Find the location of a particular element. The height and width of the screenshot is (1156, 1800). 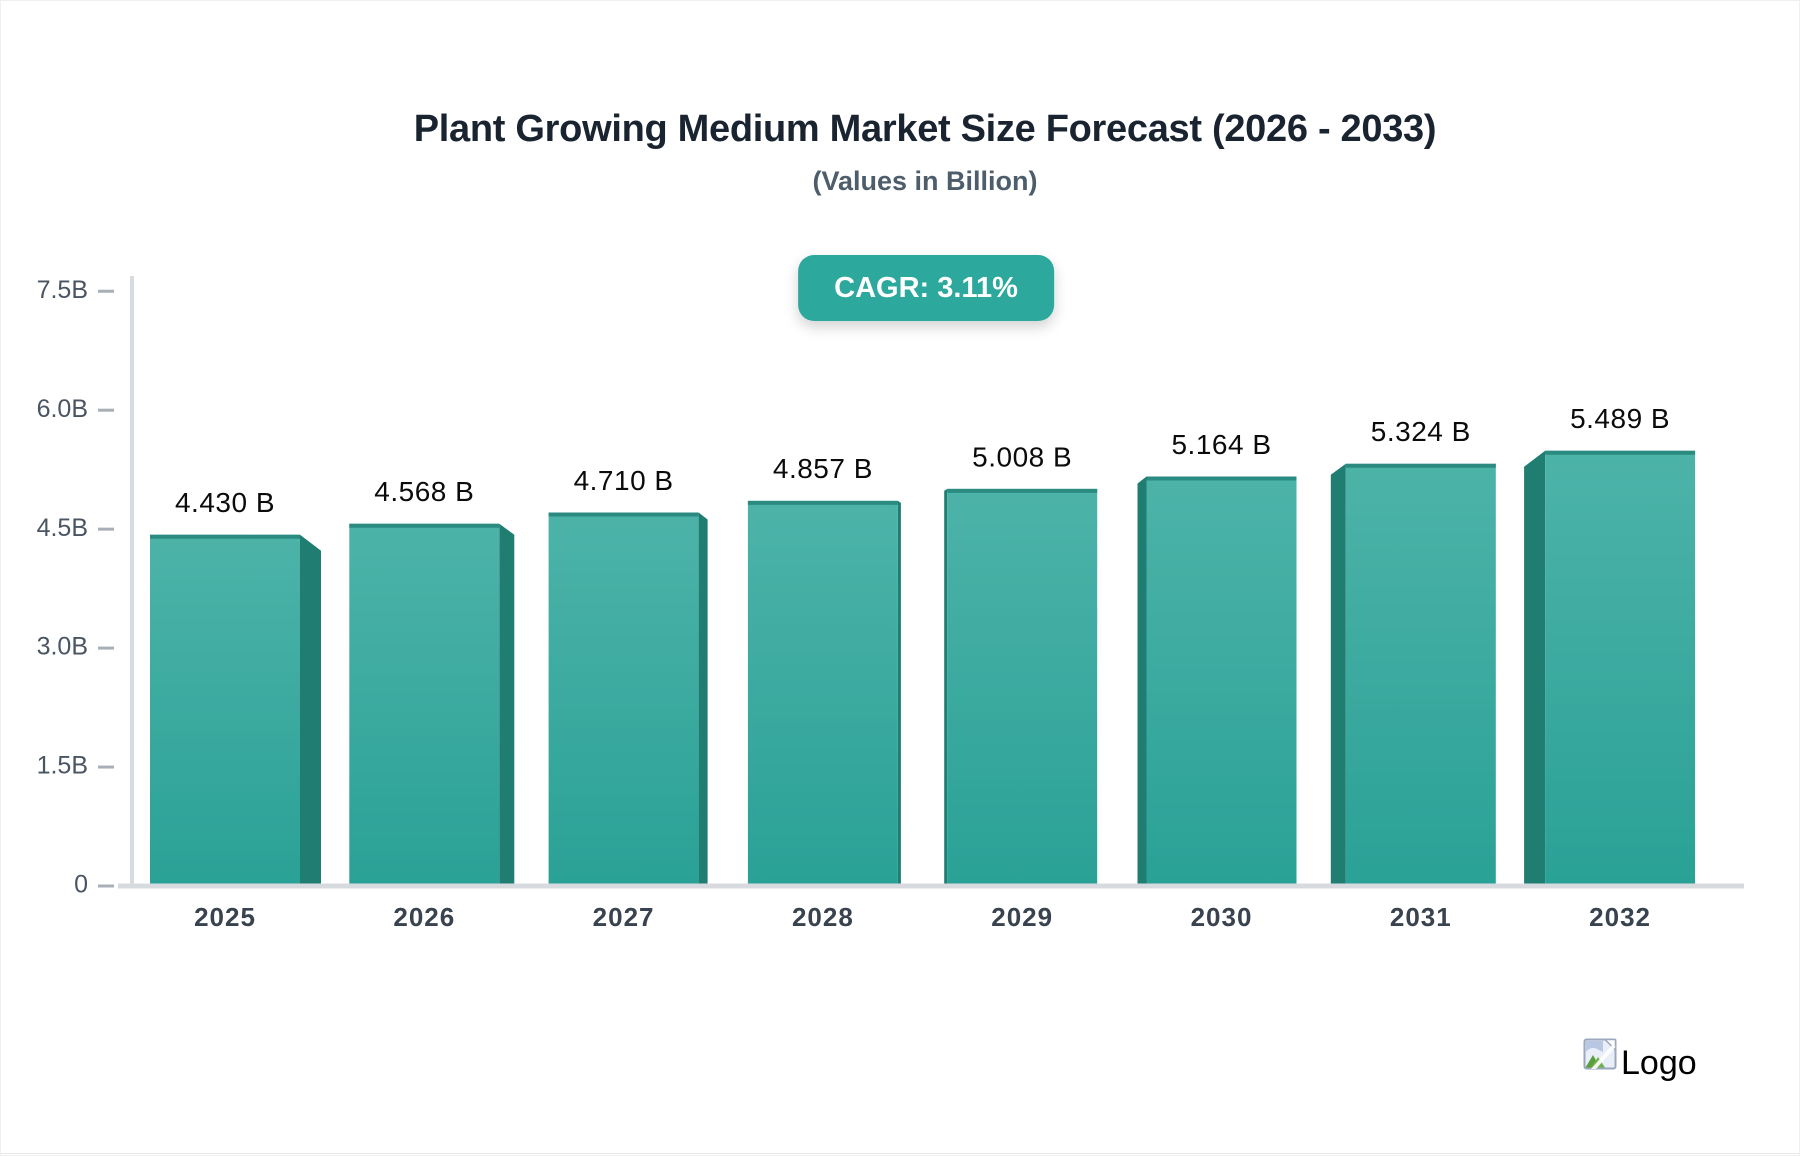

bar-value-label: 5.008 B is located at coordinates (1022, 456).